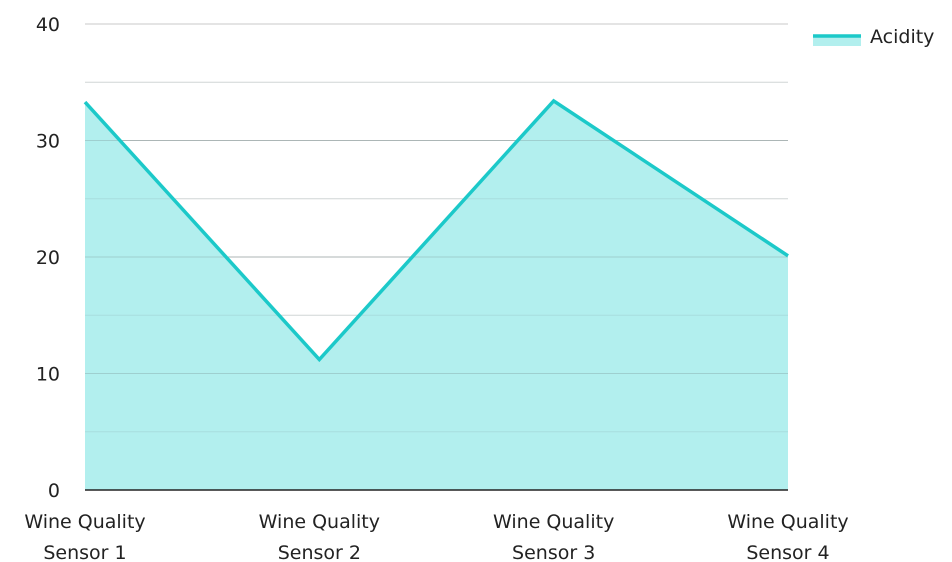 This screenshot has height=562, width=952. Describe the element at coordinates (837, 41) in the screenshot. I see `legend-swatch-fill` at that location.